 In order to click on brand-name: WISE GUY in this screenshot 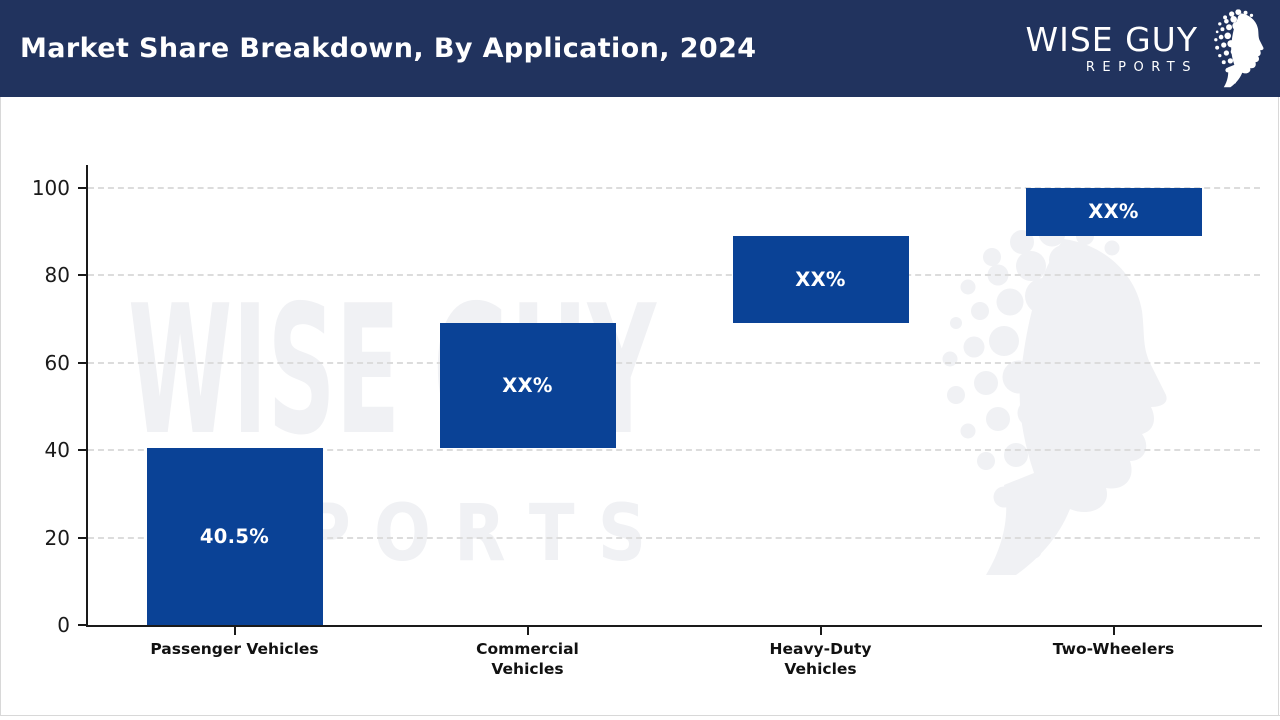, I will do `click(1111, 39)`.